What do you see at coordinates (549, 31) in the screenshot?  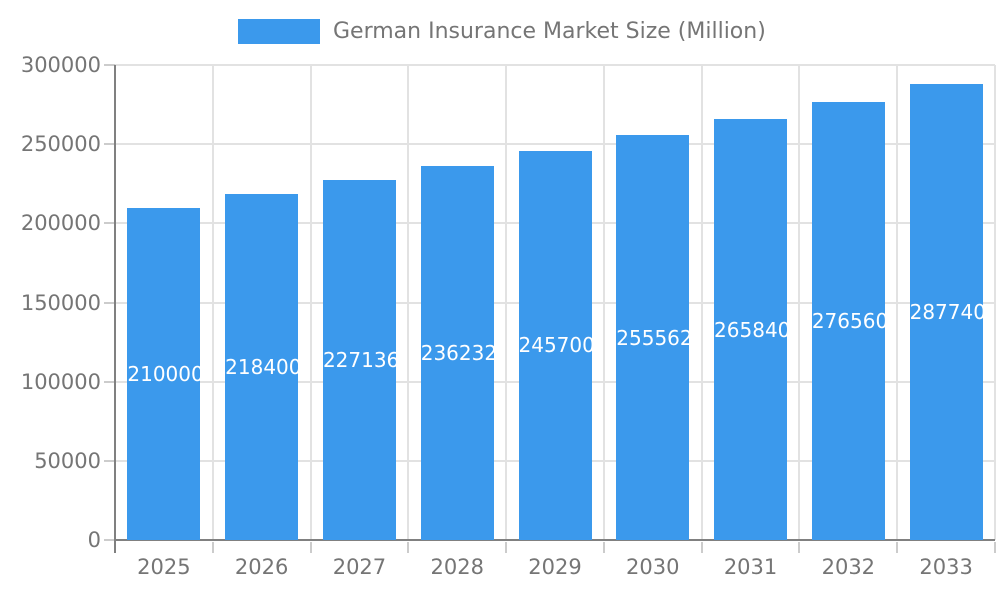 I see `legend-label: German Insurance Market Size (Million)` at bounding box center [549, 31].